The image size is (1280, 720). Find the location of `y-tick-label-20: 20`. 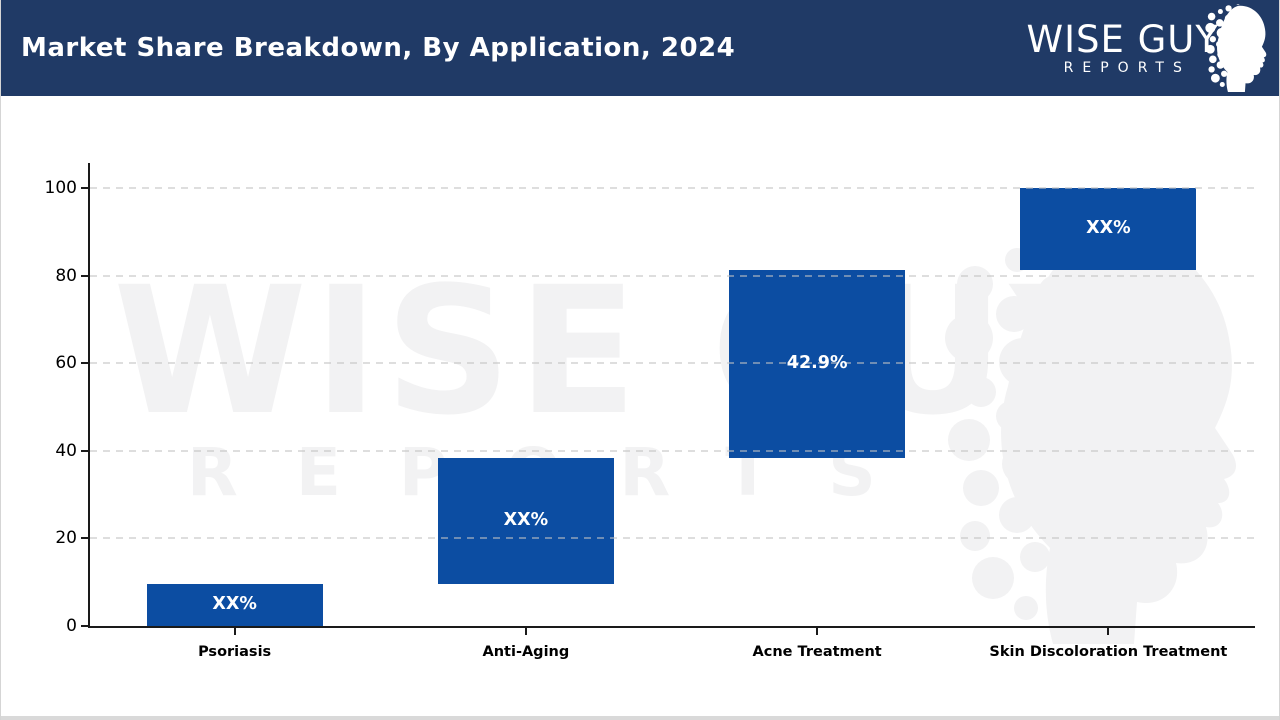

y-tick-label-20: 20 is located at coordinates (66, 538).